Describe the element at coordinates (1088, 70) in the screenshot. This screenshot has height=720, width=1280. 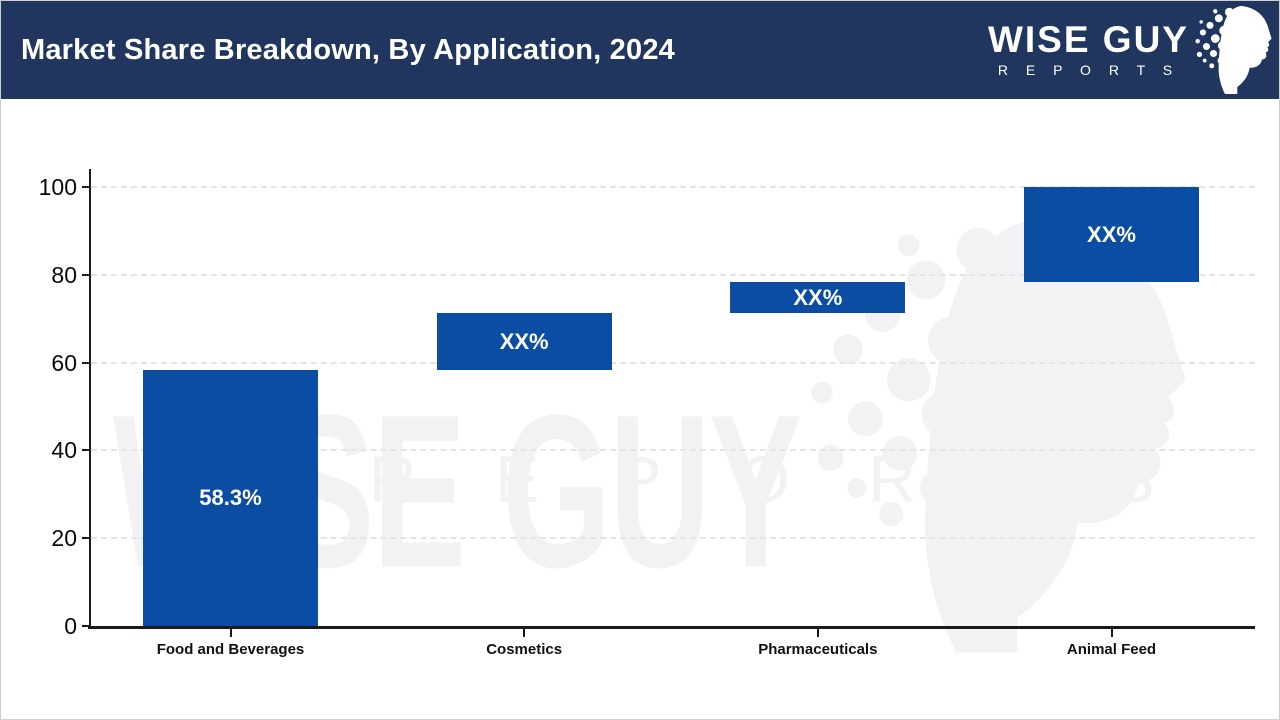
I see `logo-subtitle: R E P O R T S` at that location.